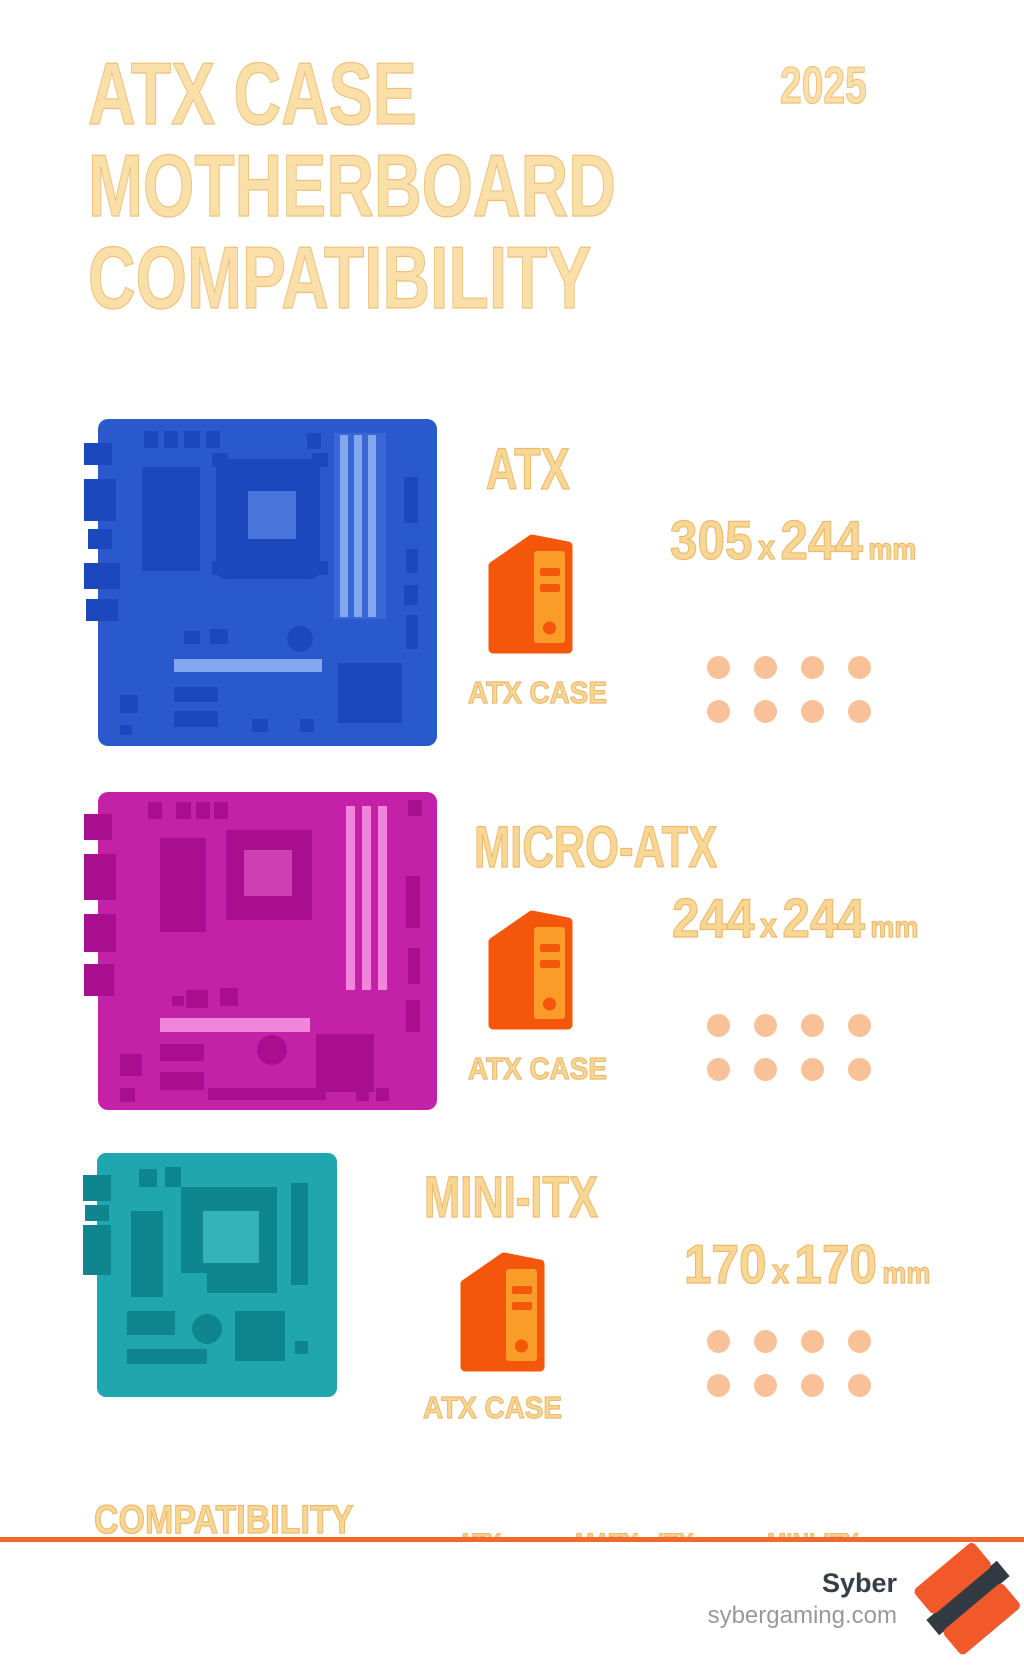 This screenshot has height=1666, width=1024. I want to click on dimensions-micro-atx: 244 x244 mm, so click(795, 917).